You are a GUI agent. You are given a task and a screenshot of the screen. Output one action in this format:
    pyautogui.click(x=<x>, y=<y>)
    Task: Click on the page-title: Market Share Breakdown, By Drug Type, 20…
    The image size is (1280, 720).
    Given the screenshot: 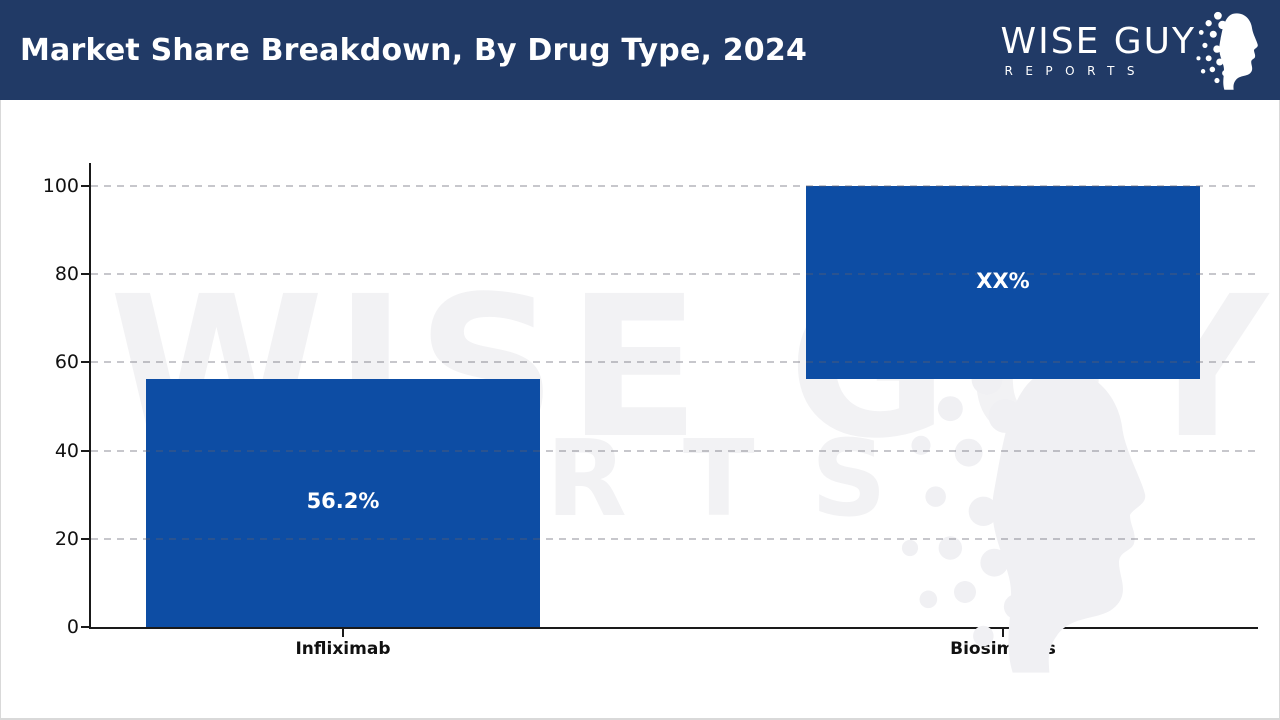 What is the action you would take?
    pyautogui.click(x=414, y=50)
    